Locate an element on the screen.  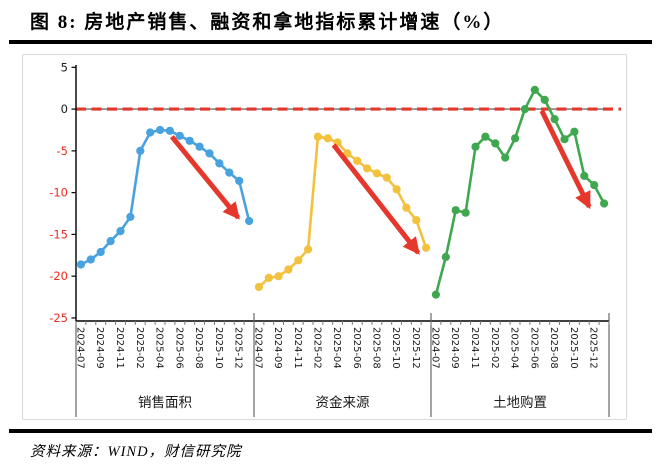
y-axis-tick-label: 5 is located at coordinates (64, 67).